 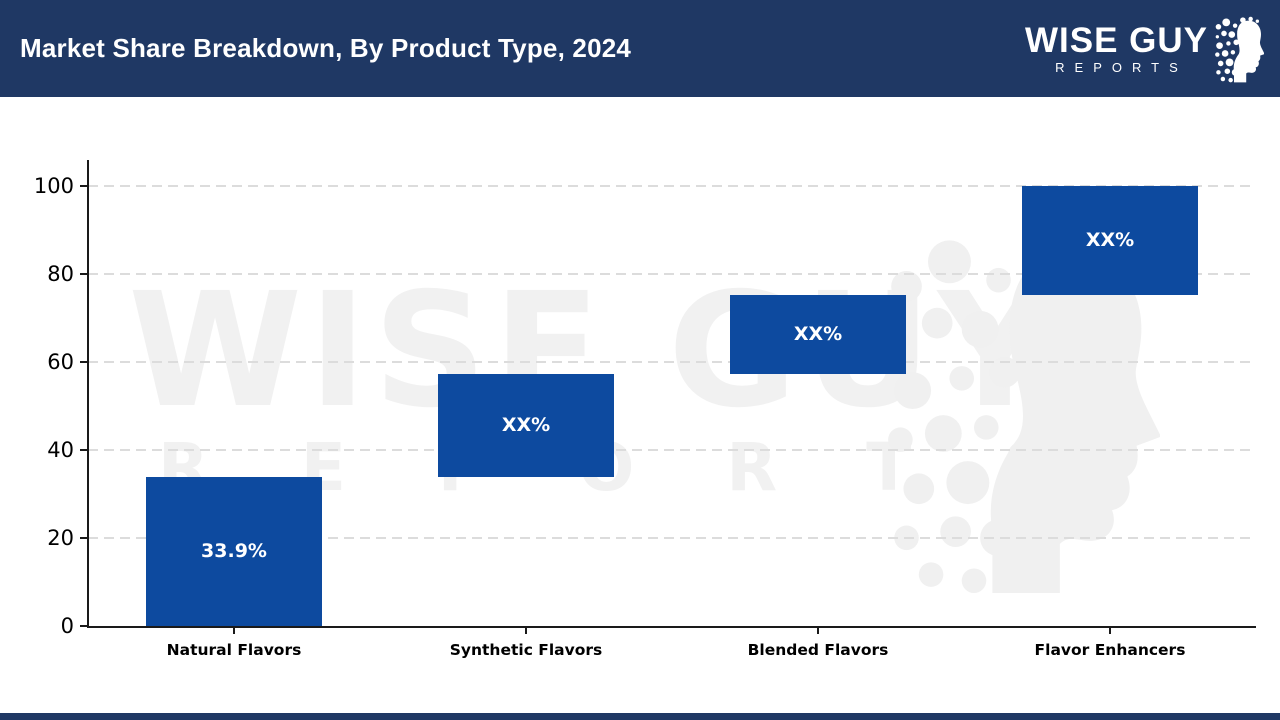 What do you see at coordinates (1116, 40) in the screenshot?
I see `logo-wordmark: WISE GUY` at bounding box center [1116, 40].